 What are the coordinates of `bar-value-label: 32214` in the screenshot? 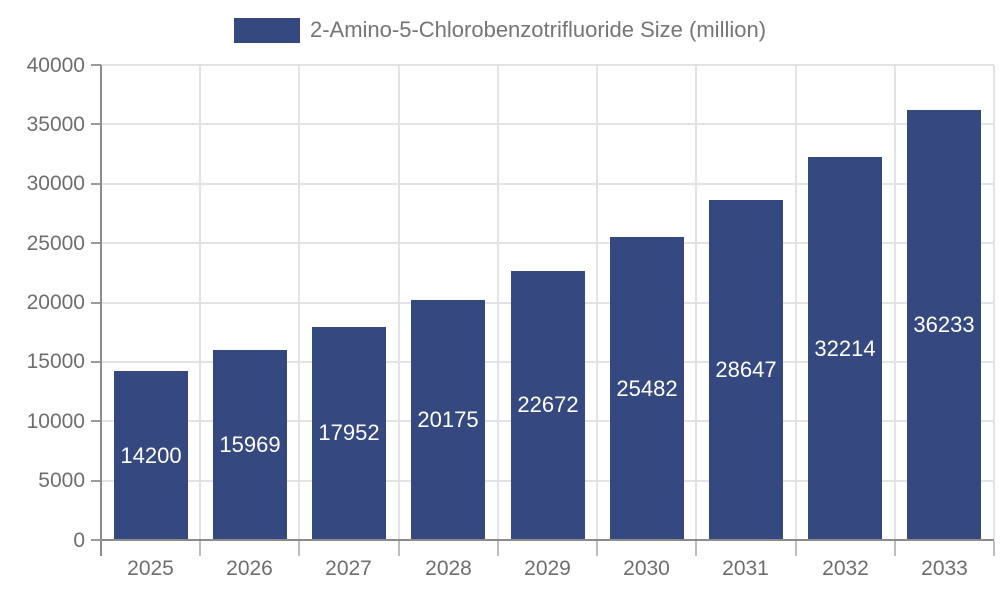 It's located at (845, 348).